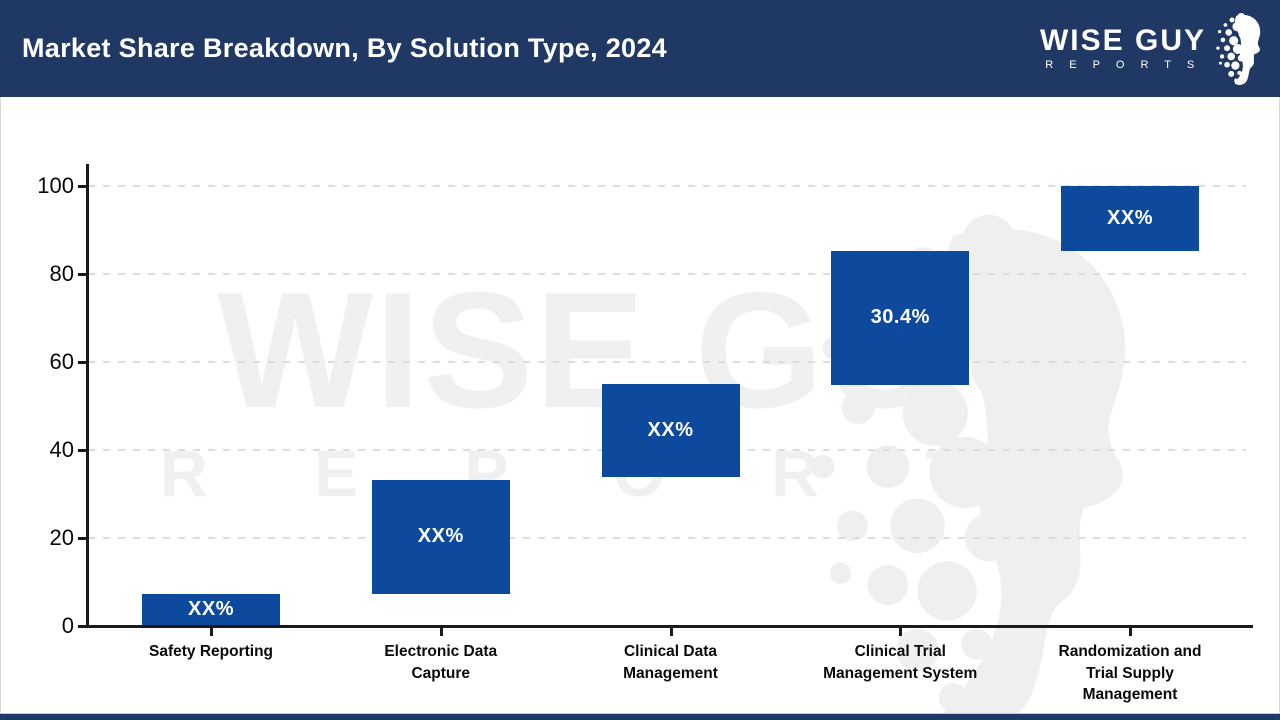 Image resolution: width=1280 pixels, height=720 pixels. I want to click on x-category-label-line: Trial Supply, so click(1130, 673).